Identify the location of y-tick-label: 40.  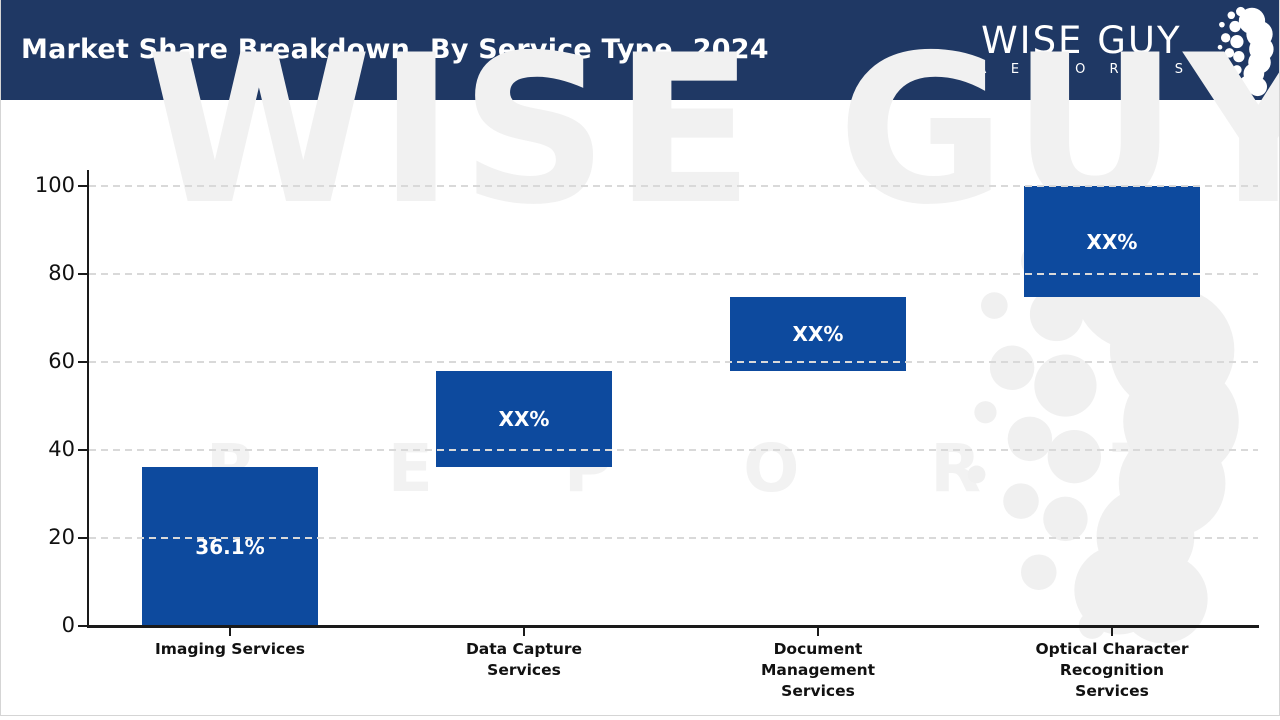
(61, 449).